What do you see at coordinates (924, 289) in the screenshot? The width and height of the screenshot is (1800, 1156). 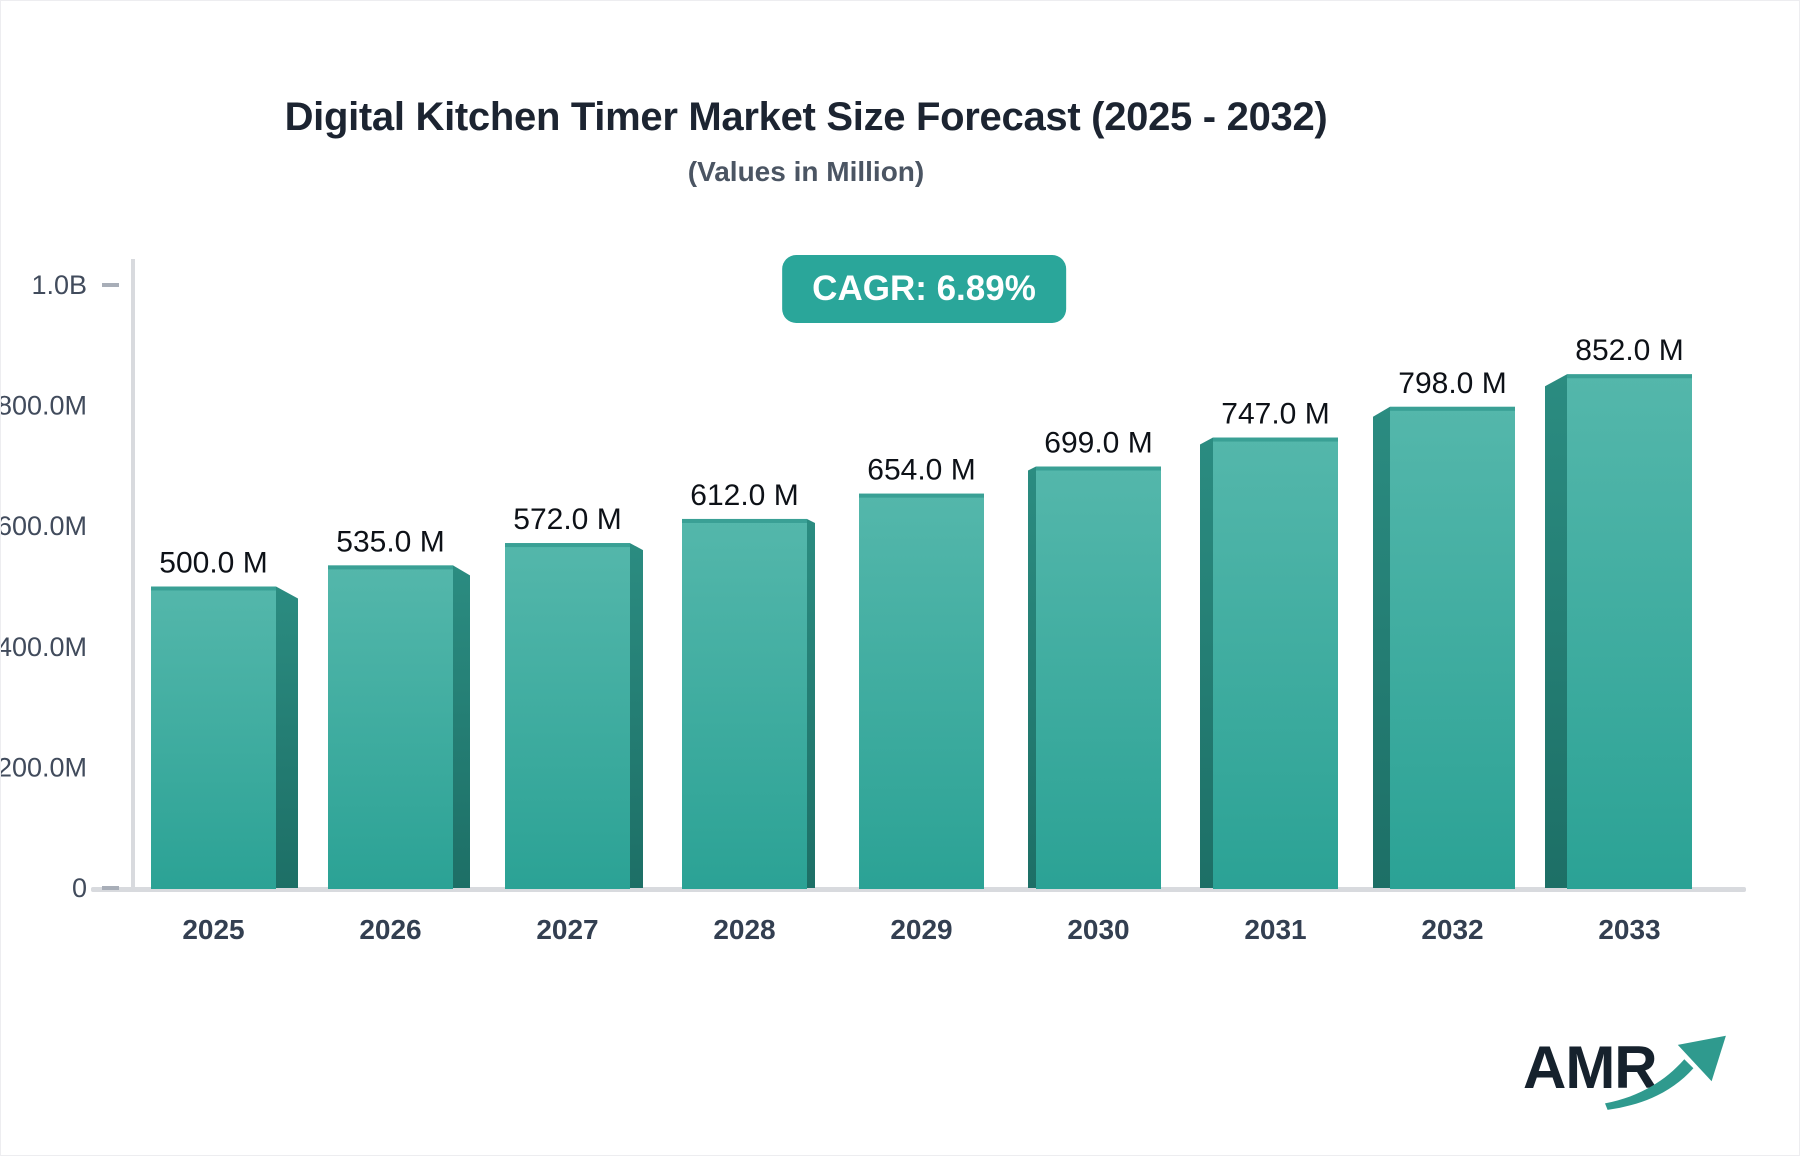 I see `cagr-badge: CAGR: 6.89%` at bounding box center [924, 289].